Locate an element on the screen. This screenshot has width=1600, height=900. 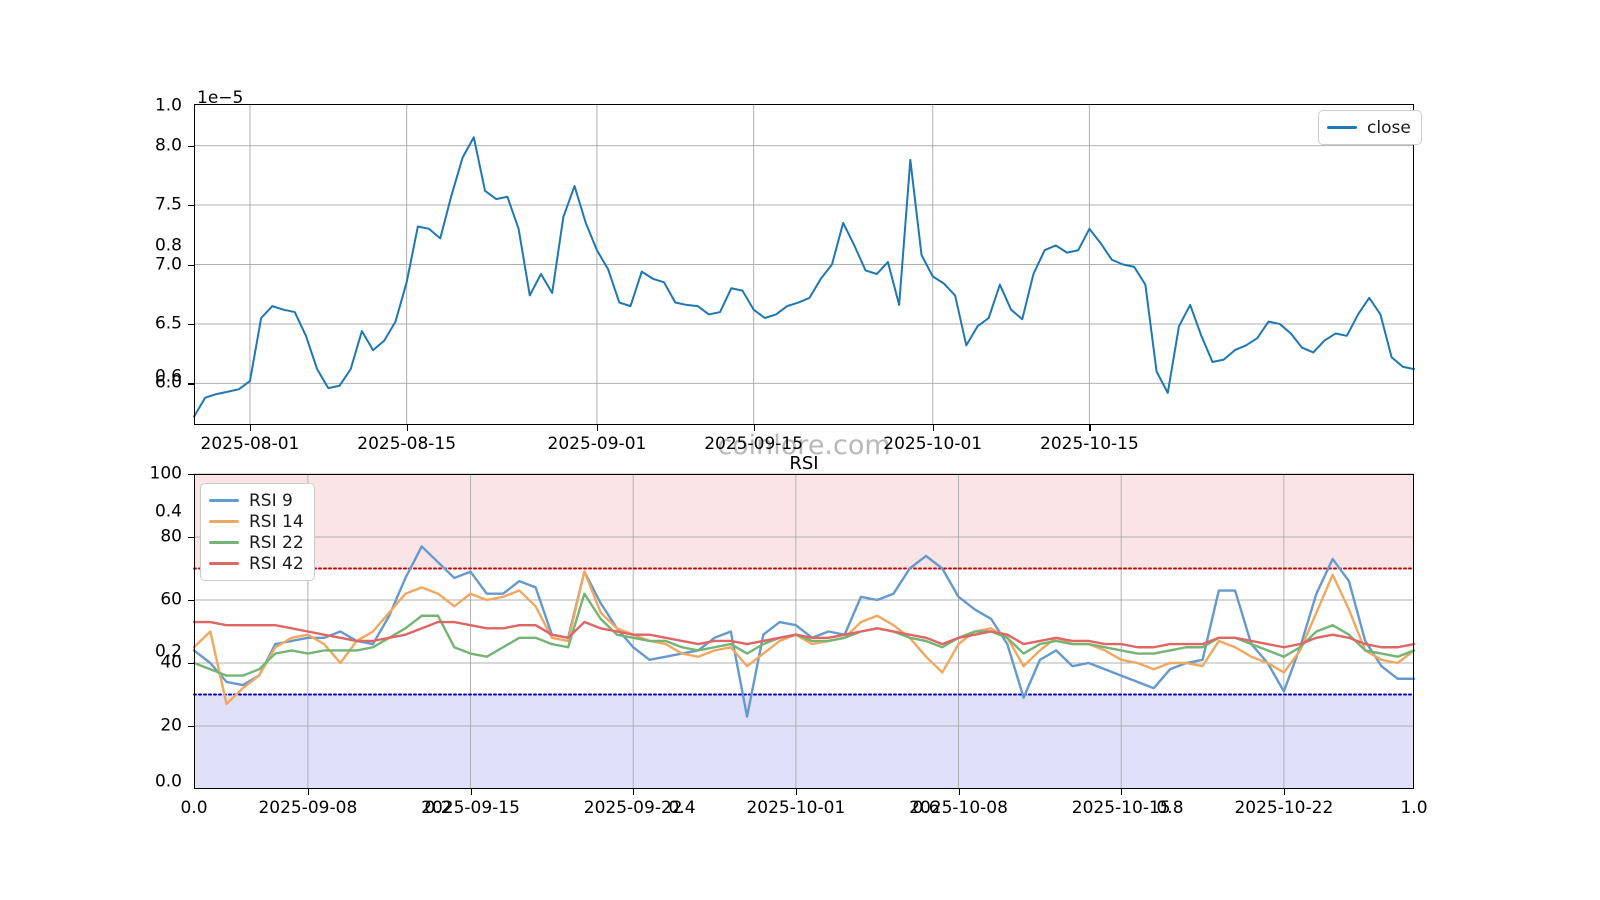
rsi-legend-item: RSI 22 is located at coordinates (256, 542).